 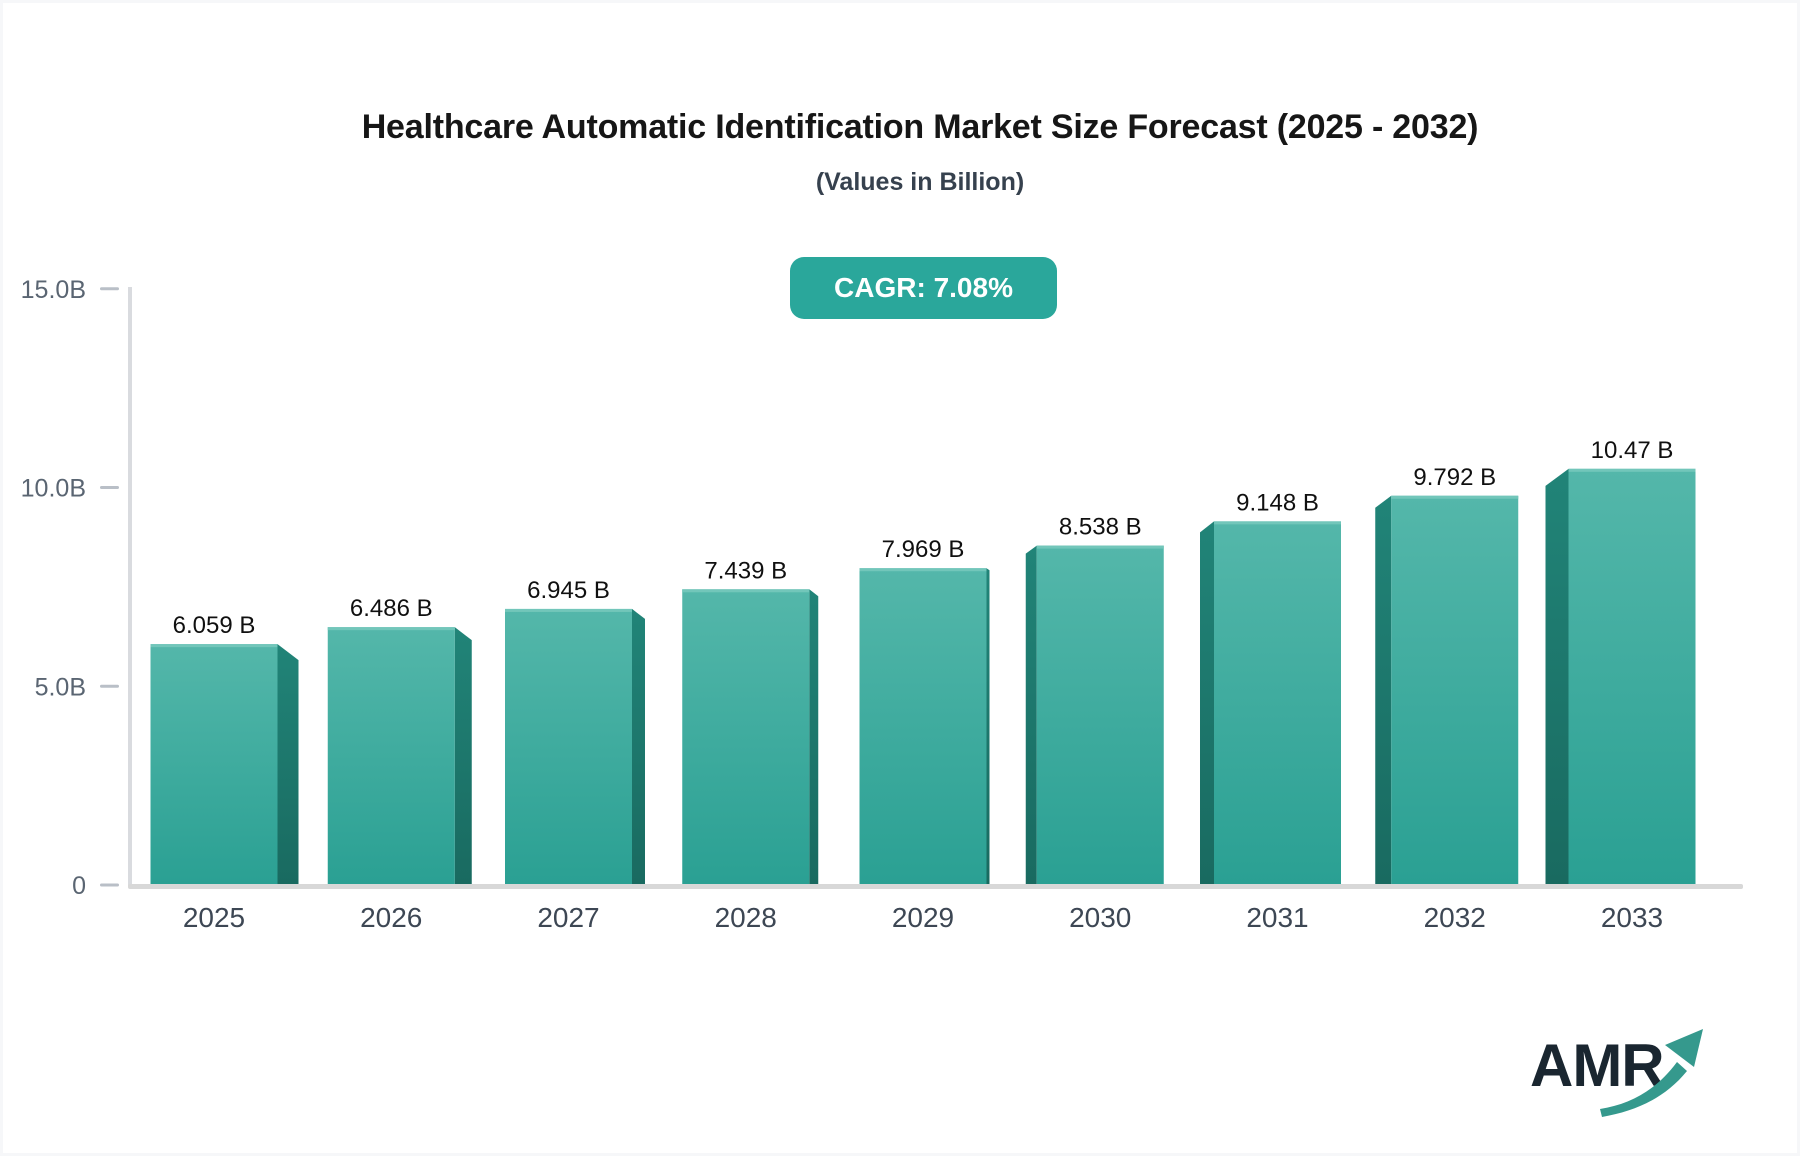 I want to click on bar-value-label: 6.059 B, so click(x=214, y=625).